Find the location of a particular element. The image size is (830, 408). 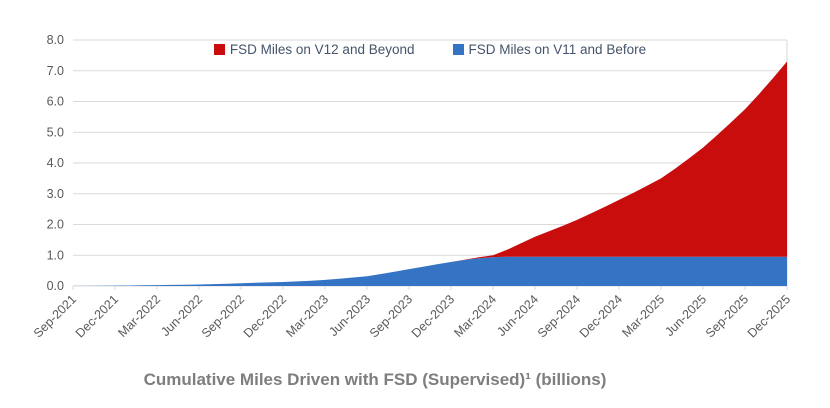

x-axis-label-Dec-2023: Dec-2023 is located at coordinates (433, 316).